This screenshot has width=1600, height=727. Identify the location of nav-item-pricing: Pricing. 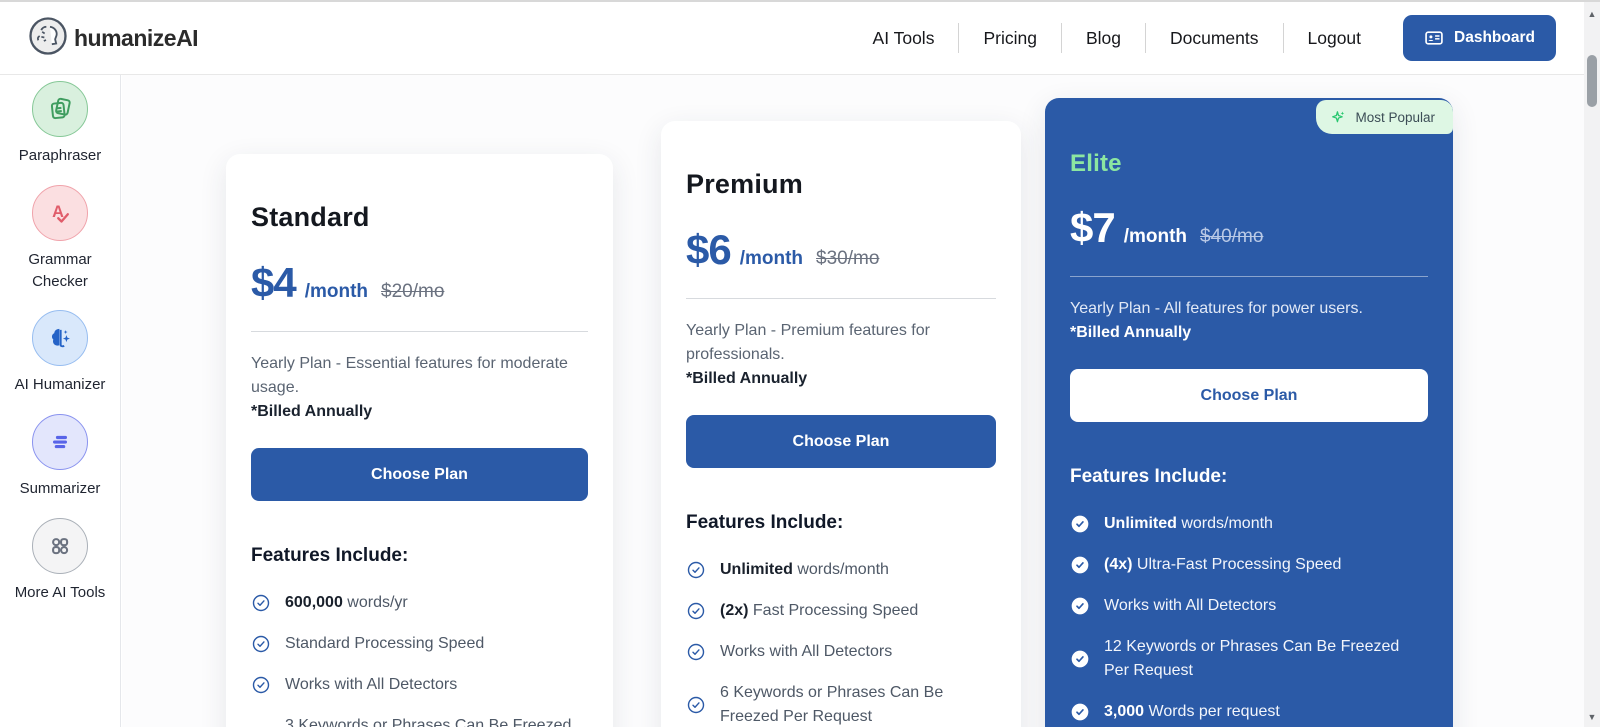
(1010, 37).